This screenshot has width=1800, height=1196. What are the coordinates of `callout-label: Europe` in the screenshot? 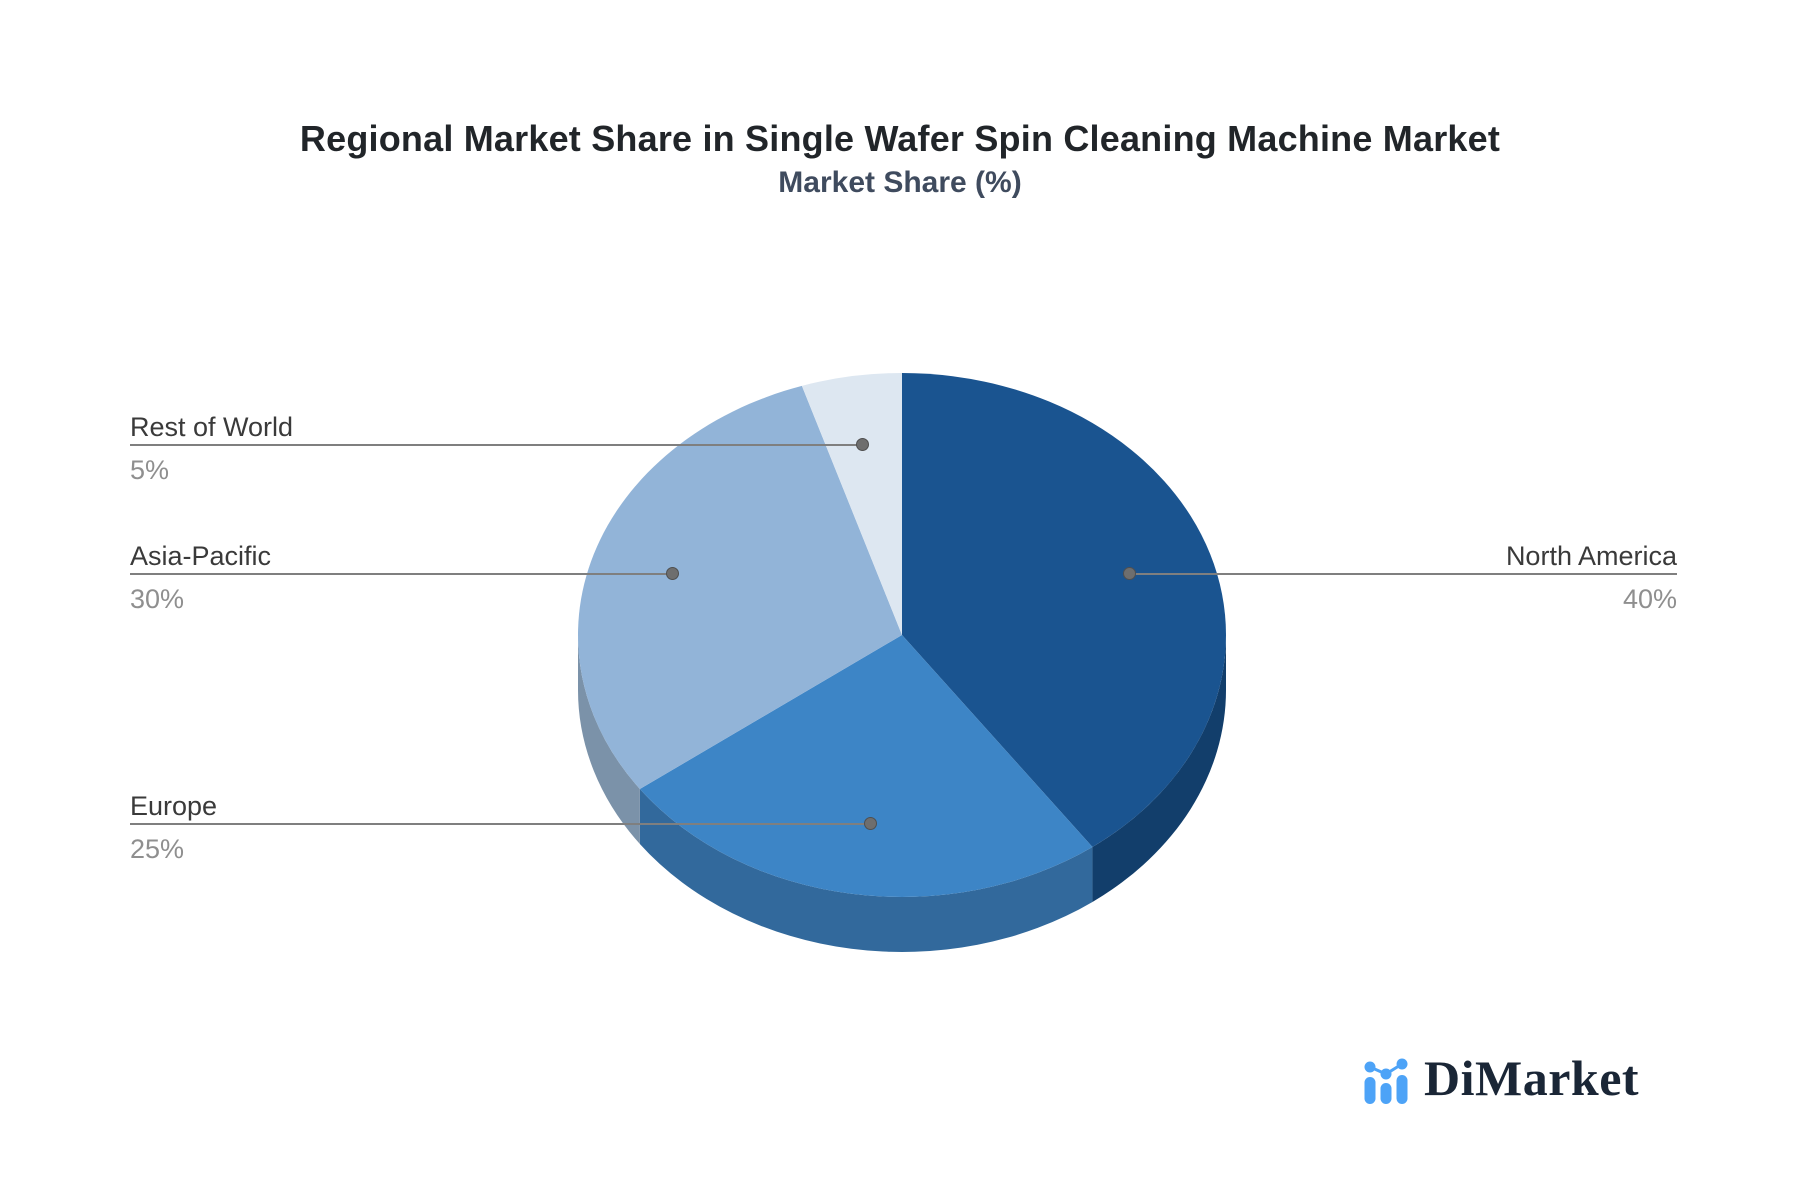 It's located at (174, 806).